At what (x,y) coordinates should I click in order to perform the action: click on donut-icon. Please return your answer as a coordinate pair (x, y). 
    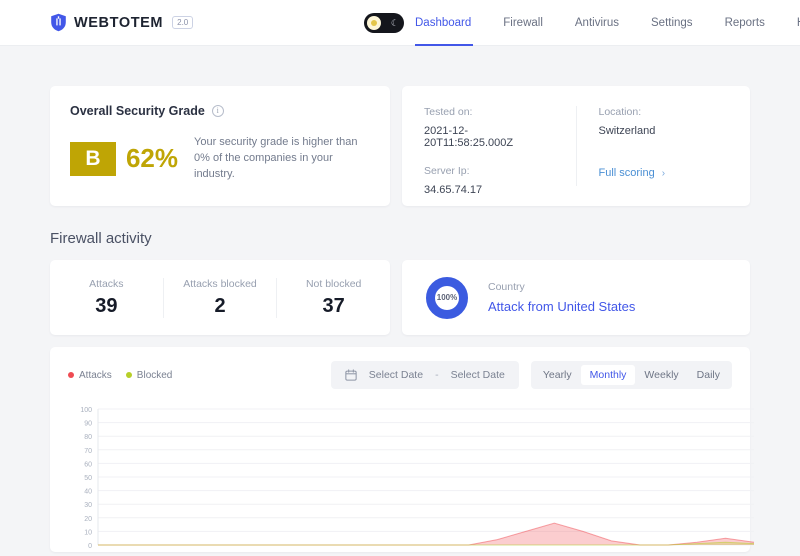
    Looking at the image, I should click on (447, 297).